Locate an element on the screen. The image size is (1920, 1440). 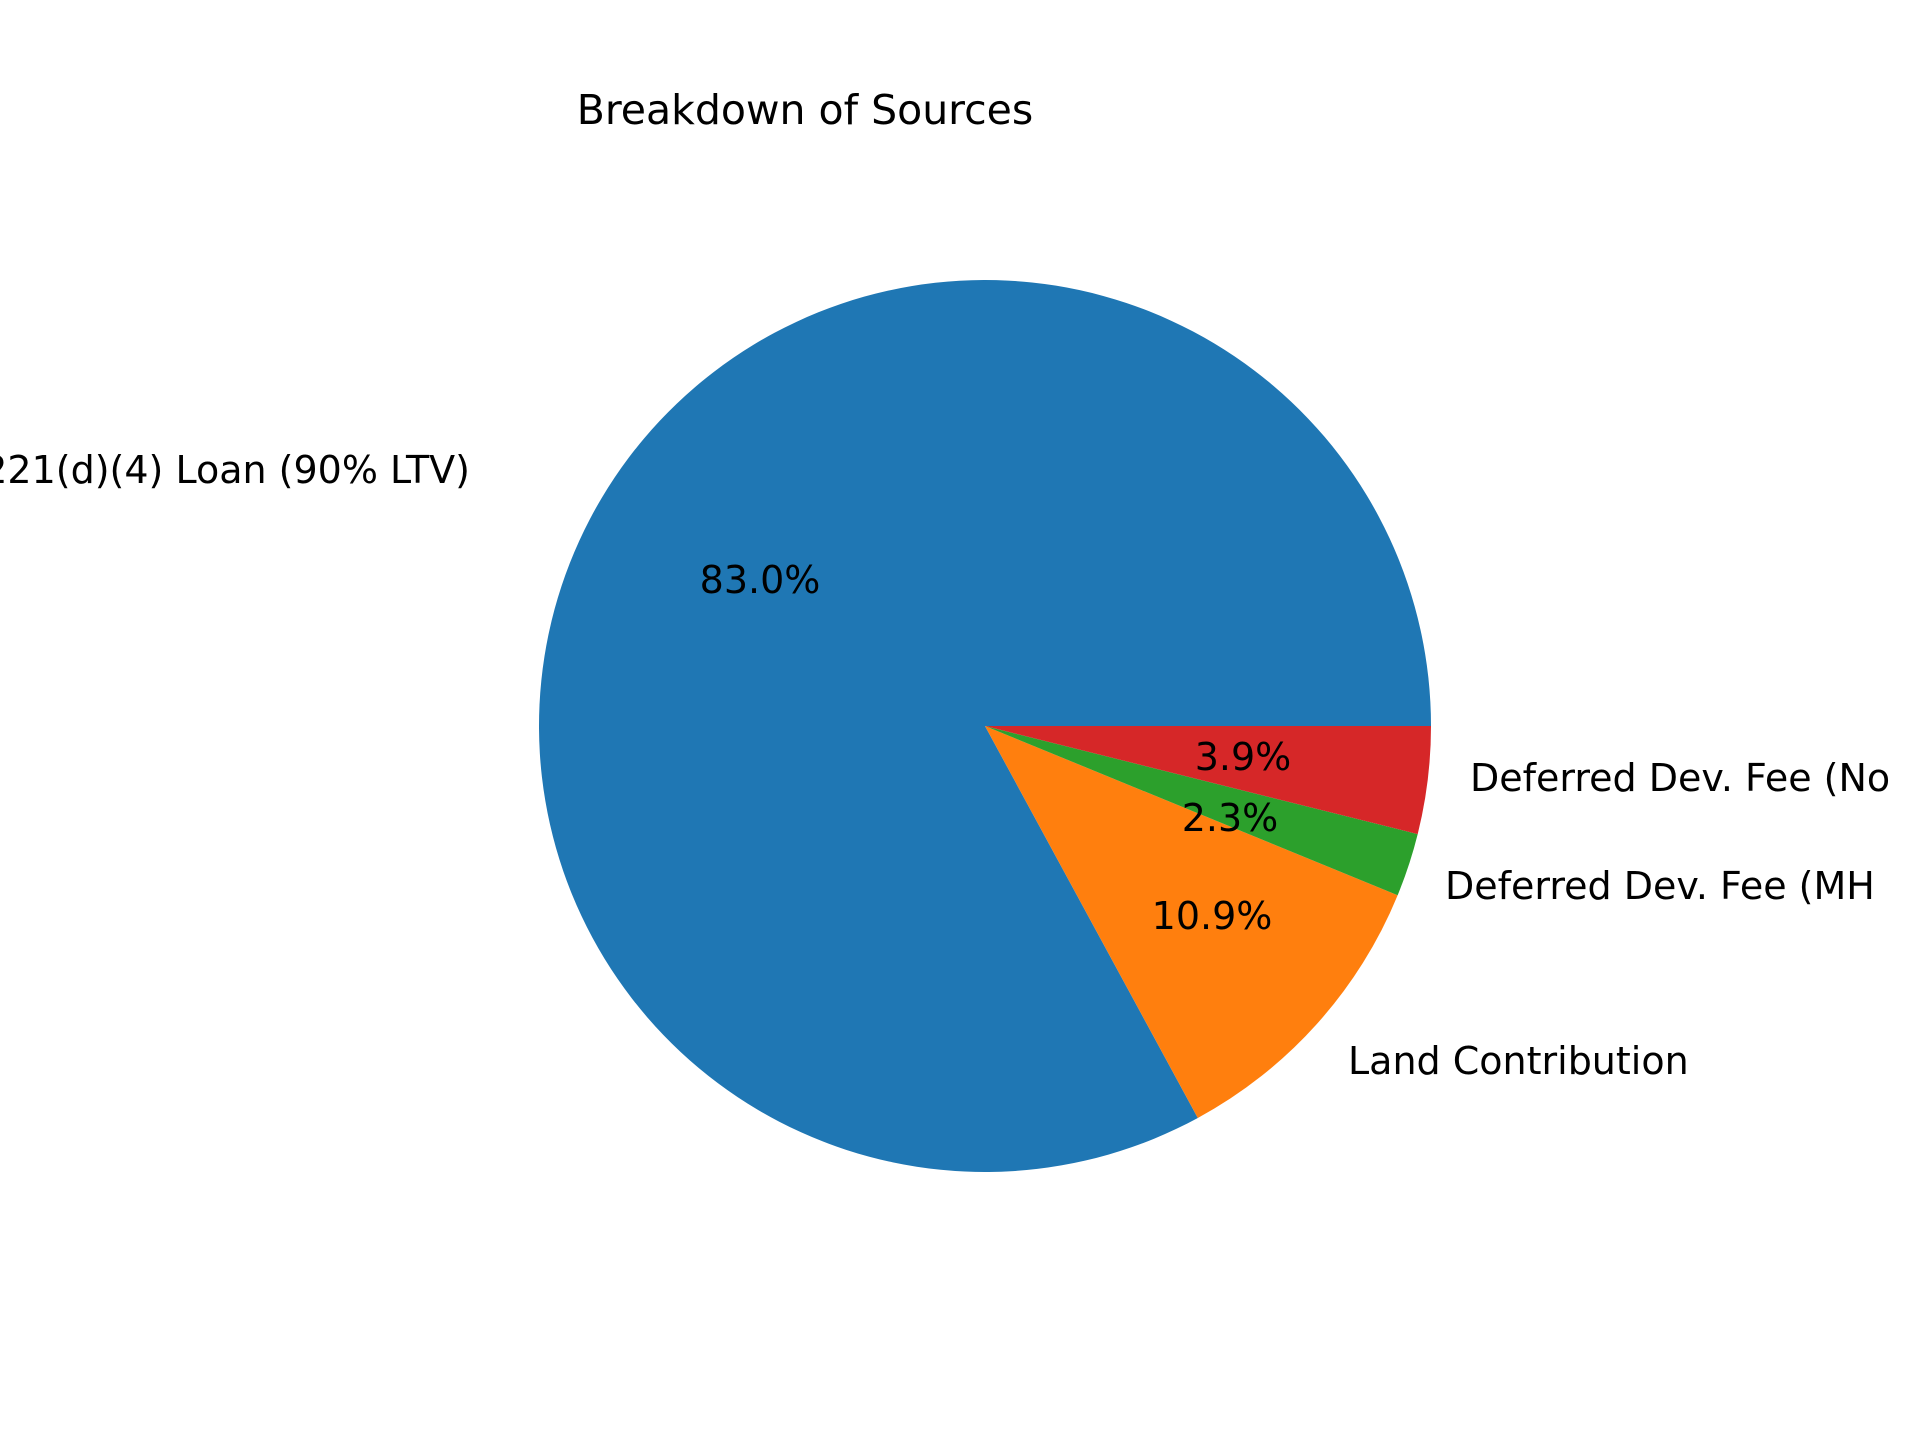
slice-percent-hud-loan: 83.0% is located at coordinates (760, 580).